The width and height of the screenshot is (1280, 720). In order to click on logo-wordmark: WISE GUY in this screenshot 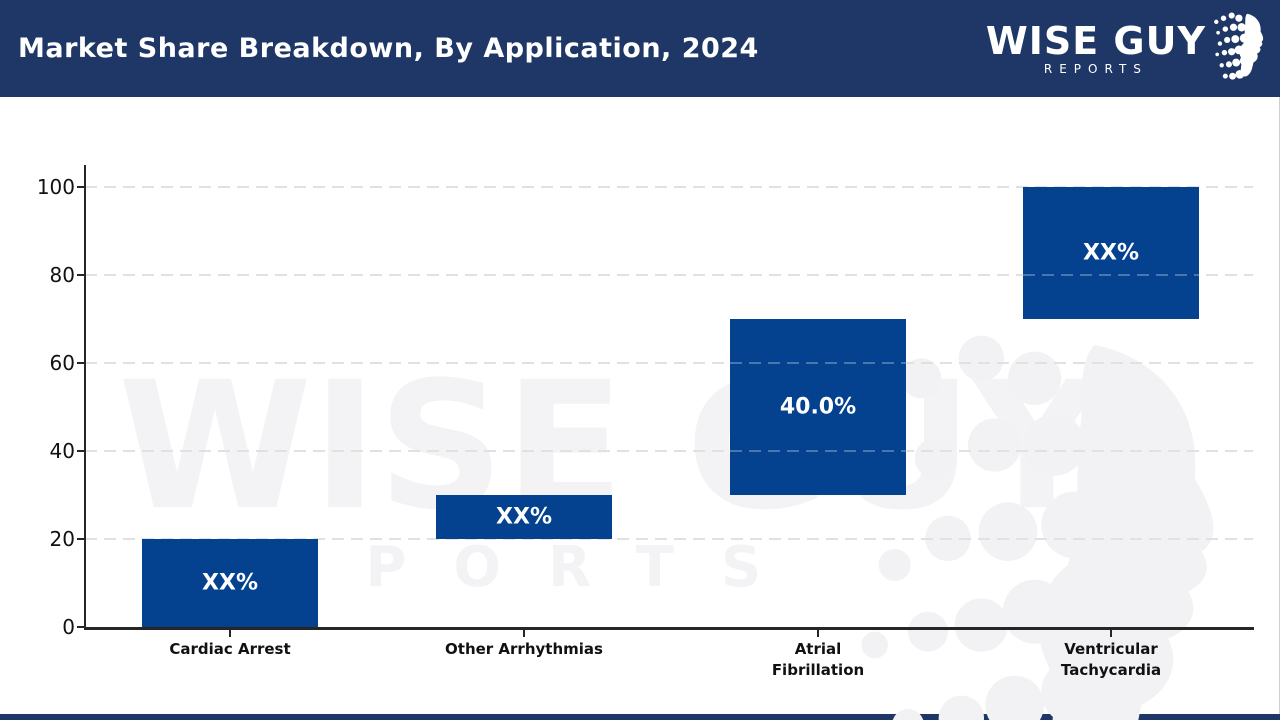, I will do `click(1095, 41)`.